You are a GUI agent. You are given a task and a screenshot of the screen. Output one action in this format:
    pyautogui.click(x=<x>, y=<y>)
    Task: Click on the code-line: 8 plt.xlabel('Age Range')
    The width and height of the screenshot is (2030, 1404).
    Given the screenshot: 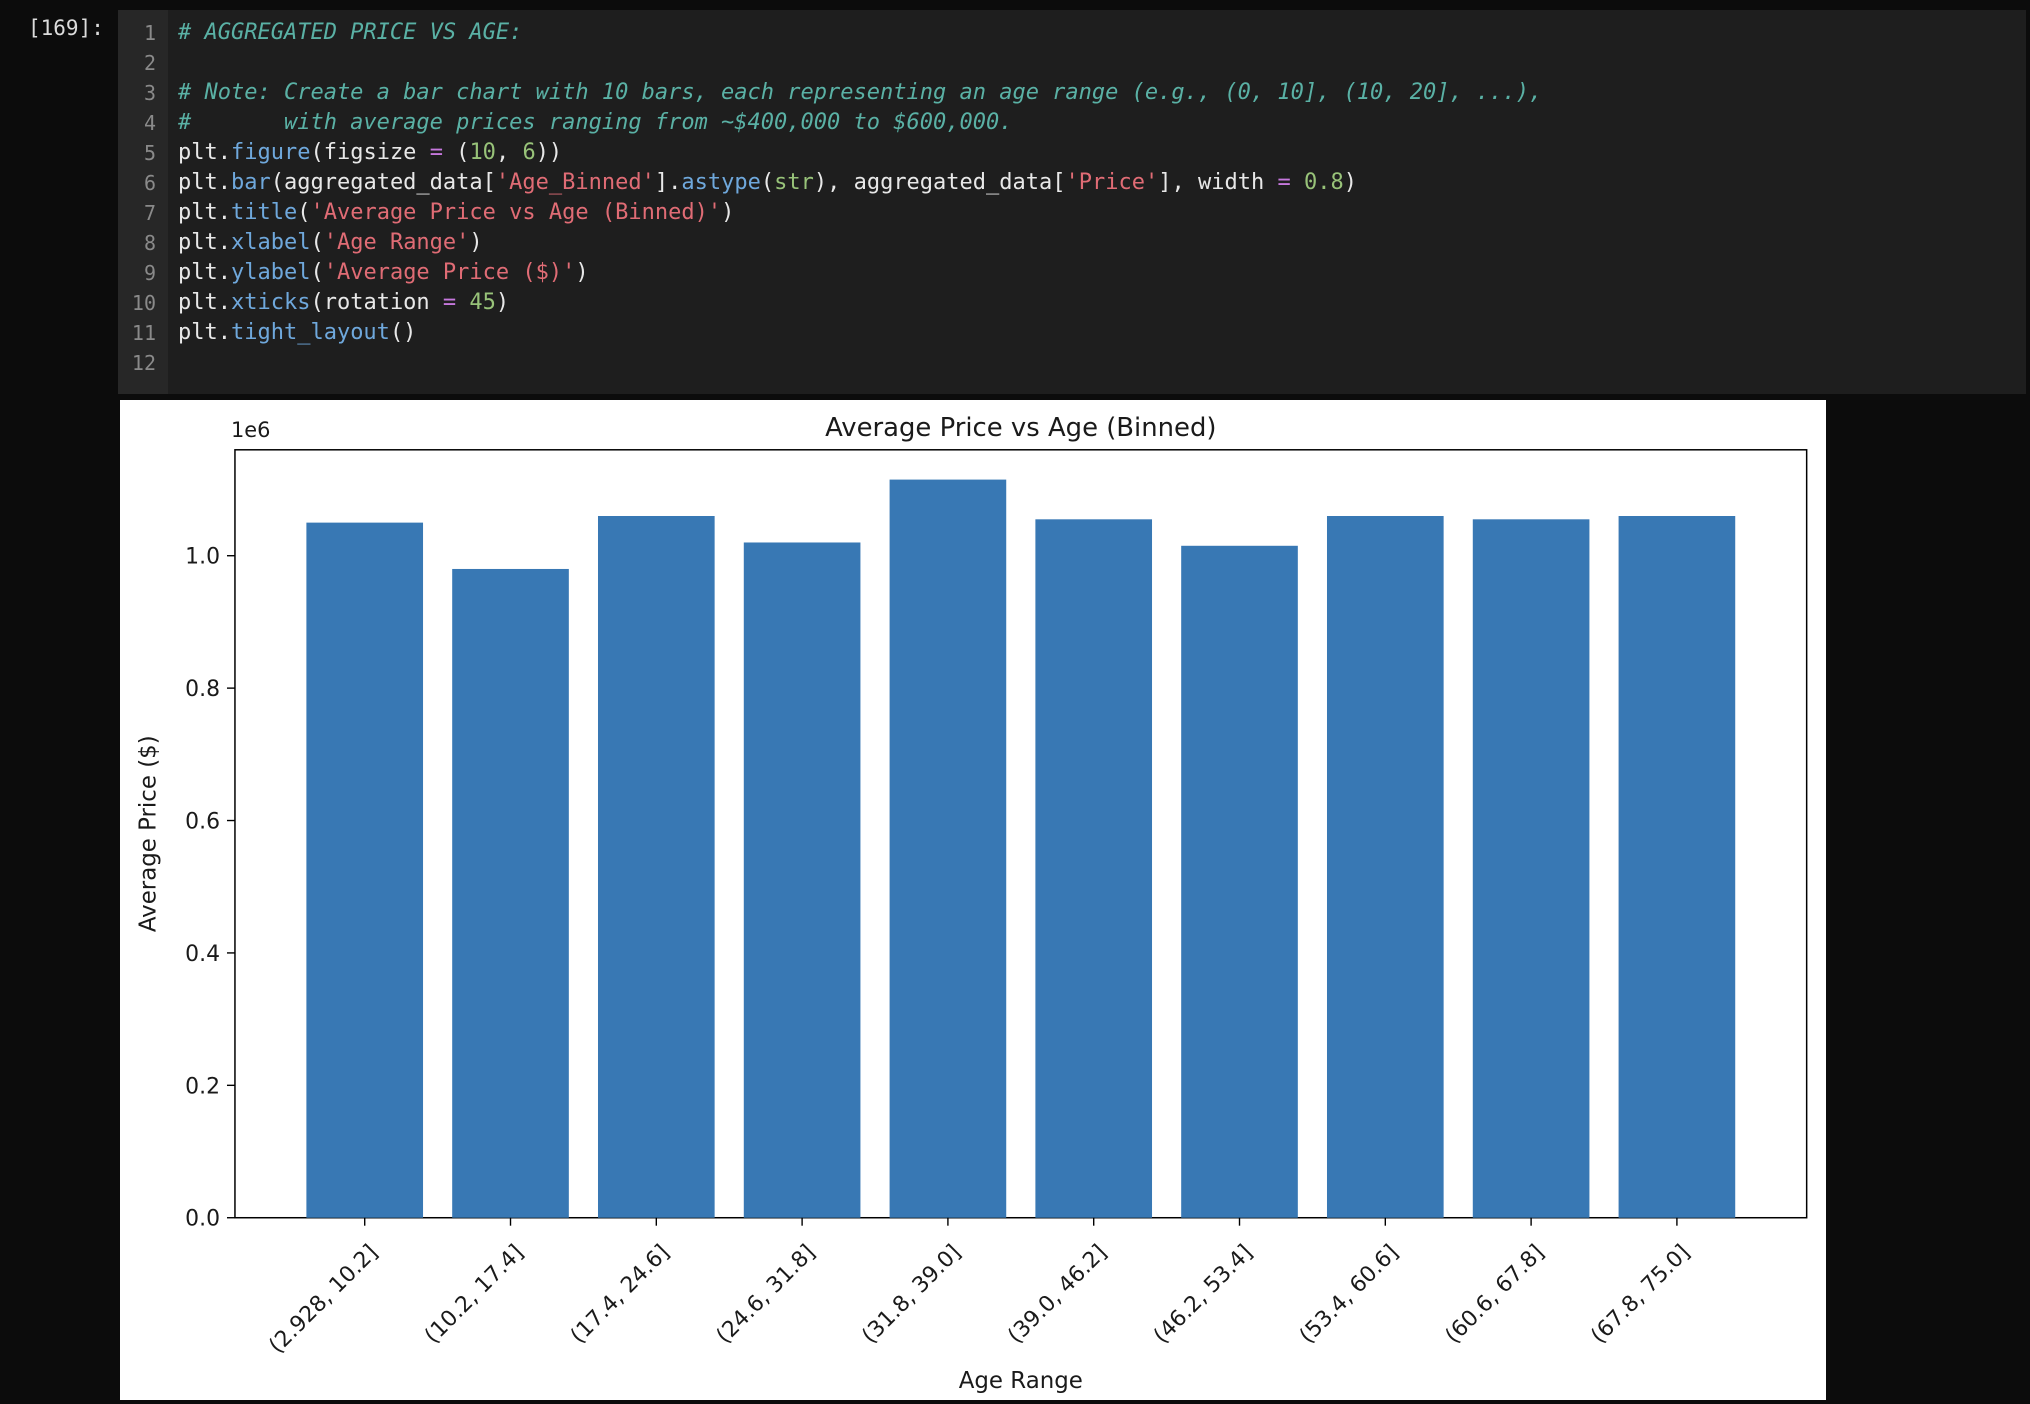 What is the action you would take?
    pyautogui.click(x=1072, y=243)
    